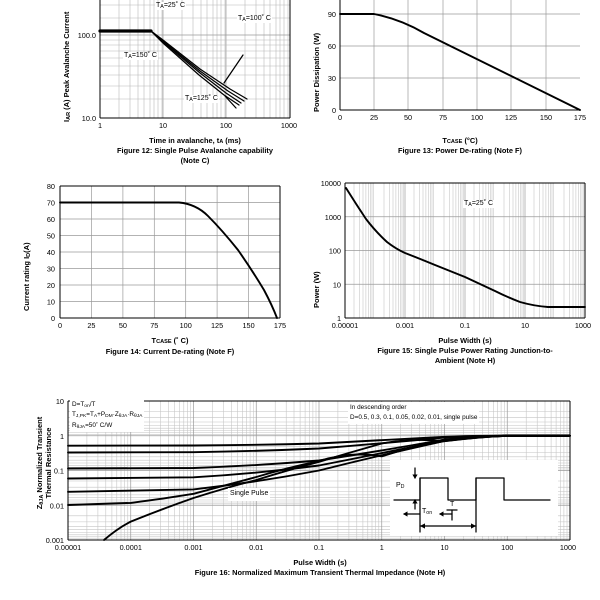 The image size is (600, 600). Describe the element at coordinates (171, 6) in the screenshot. I see `figure-12-annotation-ta25: TA=25˚ C` at that location.